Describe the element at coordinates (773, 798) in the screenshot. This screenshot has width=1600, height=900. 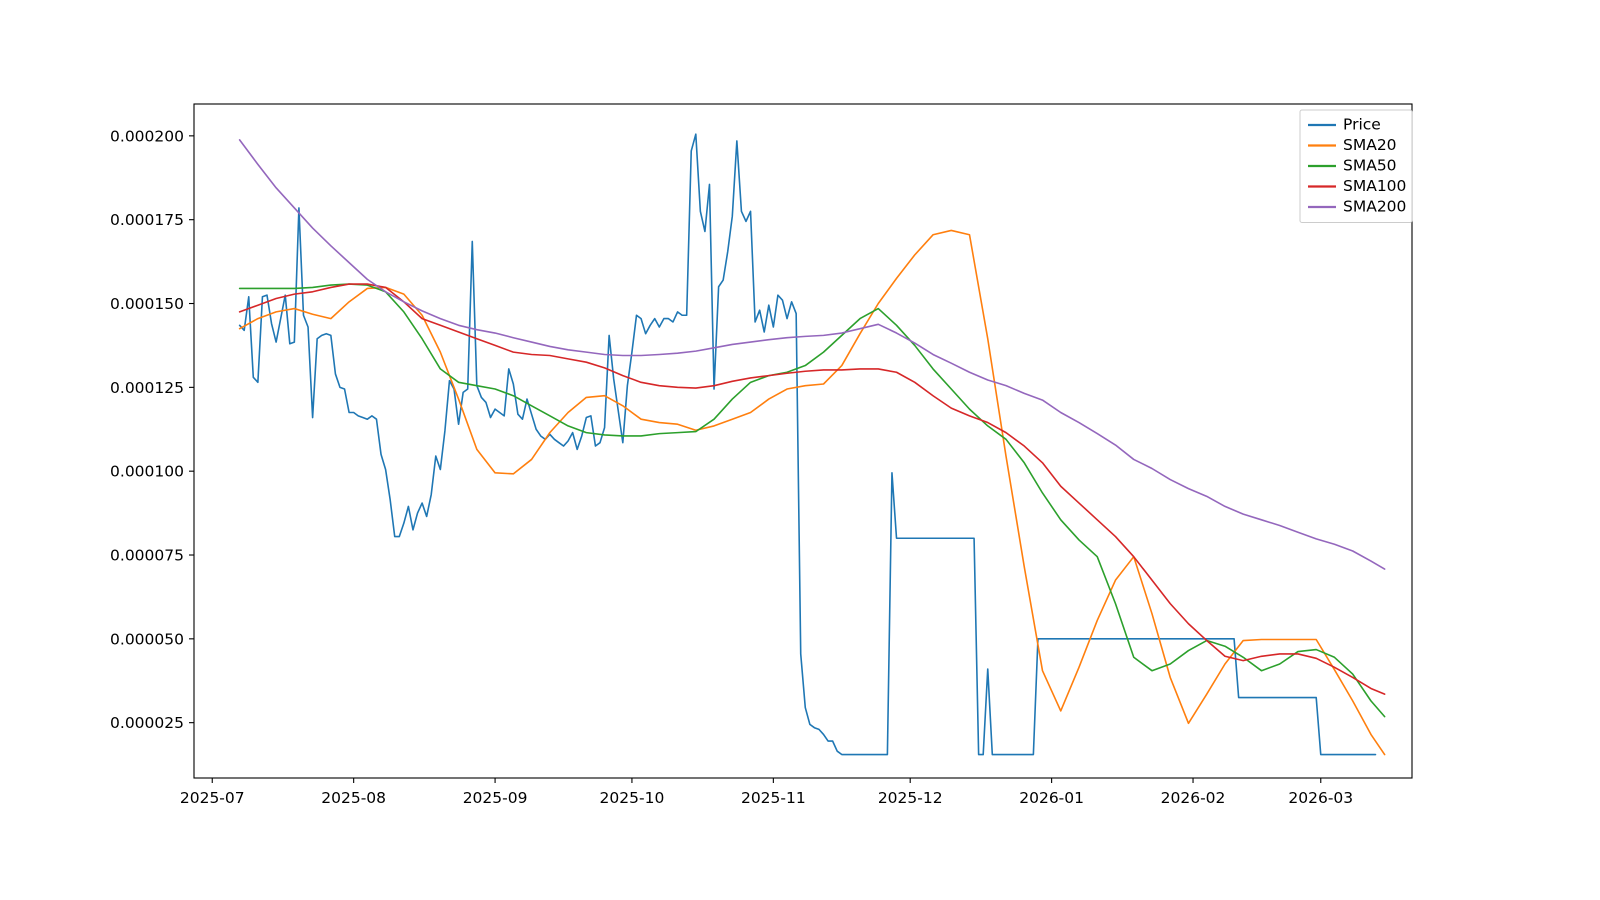
I see `x-tick-label: 2025-11` at that location.